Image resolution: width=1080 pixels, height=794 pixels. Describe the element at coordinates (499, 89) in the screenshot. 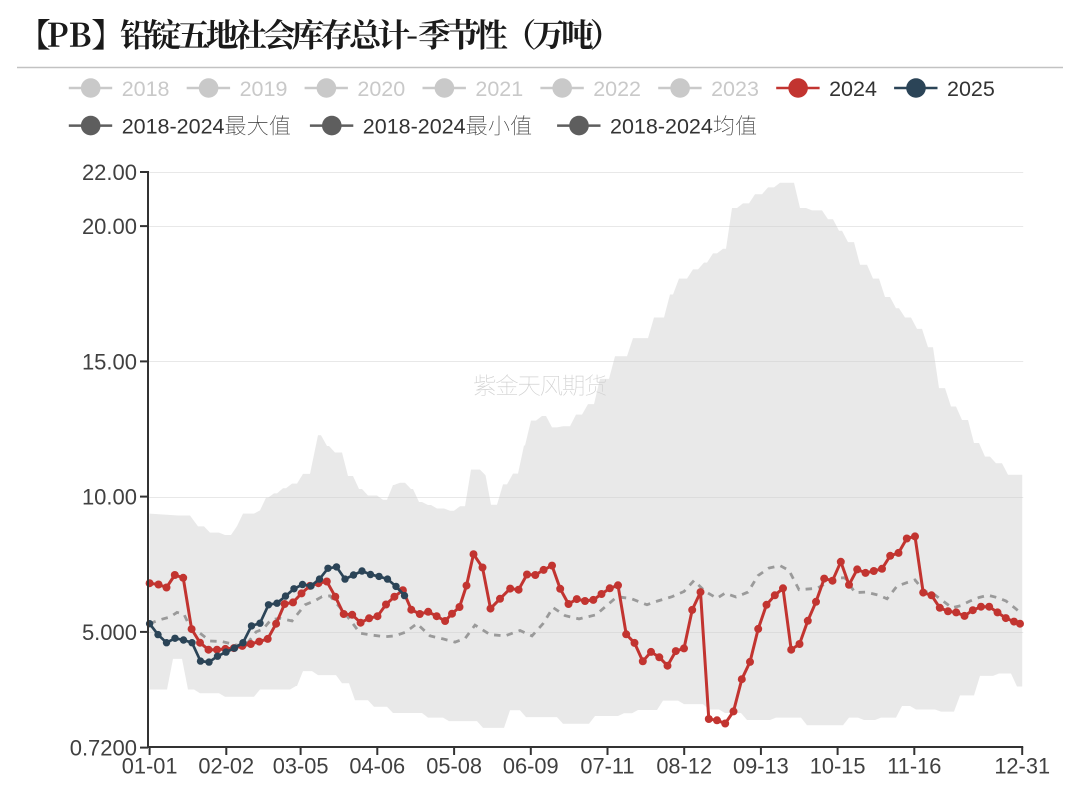

I see `svg-text: 2021` at that location.